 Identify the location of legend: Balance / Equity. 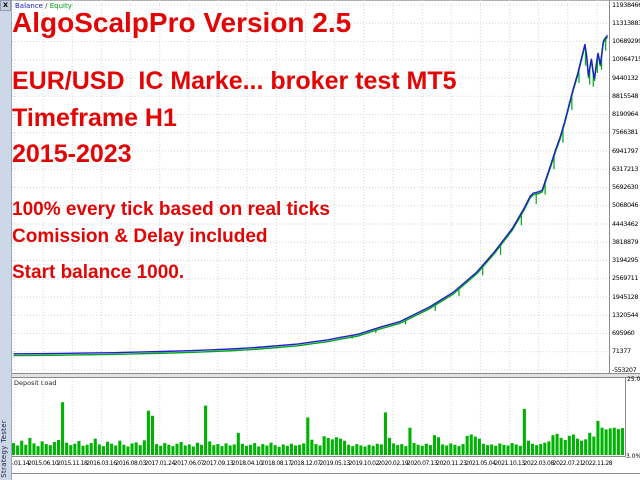
(43, 6).